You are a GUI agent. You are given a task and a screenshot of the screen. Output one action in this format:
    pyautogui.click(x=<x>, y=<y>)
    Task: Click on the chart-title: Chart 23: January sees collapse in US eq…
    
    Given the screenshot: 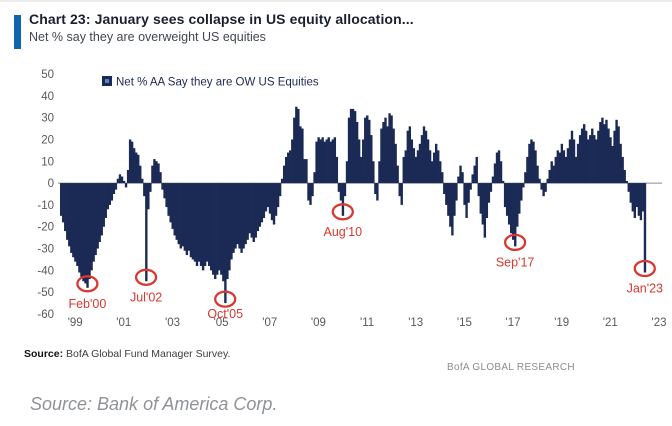 What is the action you would take?
    pyautogui.click(x=221, y=19)
    